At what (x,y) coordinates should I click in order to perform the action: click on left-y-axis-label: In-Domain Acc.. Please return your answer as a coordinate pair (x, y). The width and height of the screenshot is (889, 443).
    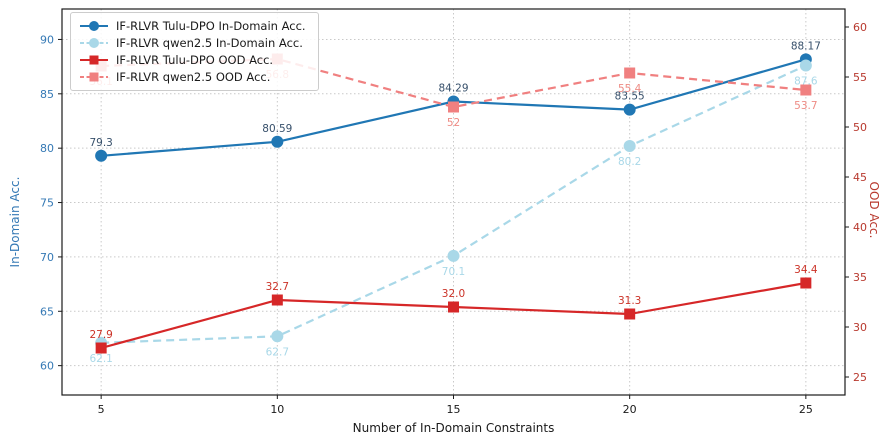
    Looking at the image, I should click on (15, 222).